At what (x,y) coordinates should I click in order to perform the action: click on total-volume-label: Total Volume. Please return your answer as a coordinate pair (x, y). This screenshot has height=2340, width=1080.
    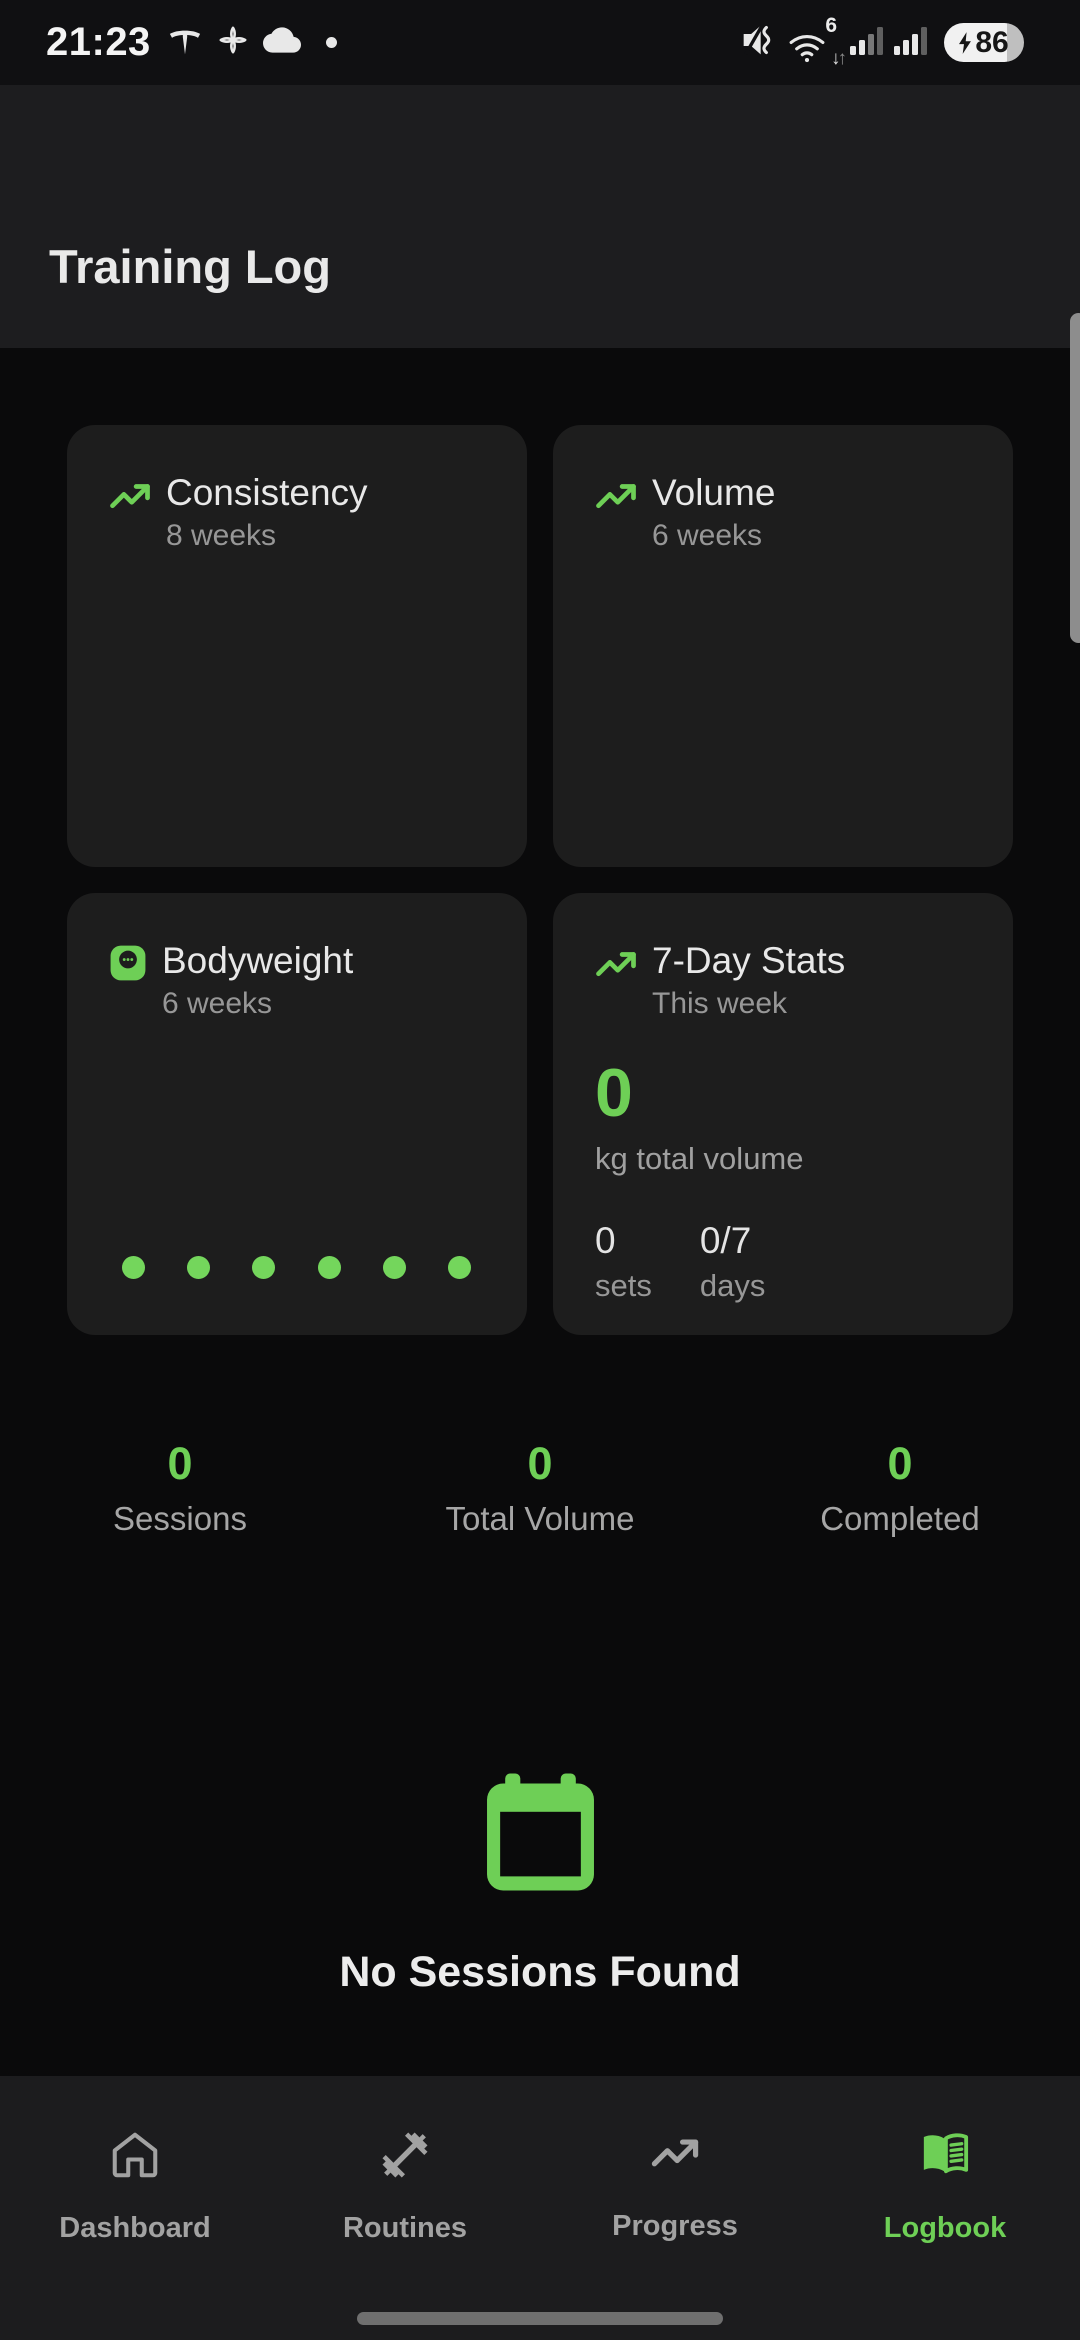
    Looking at the image, I should click on (540, 1518).